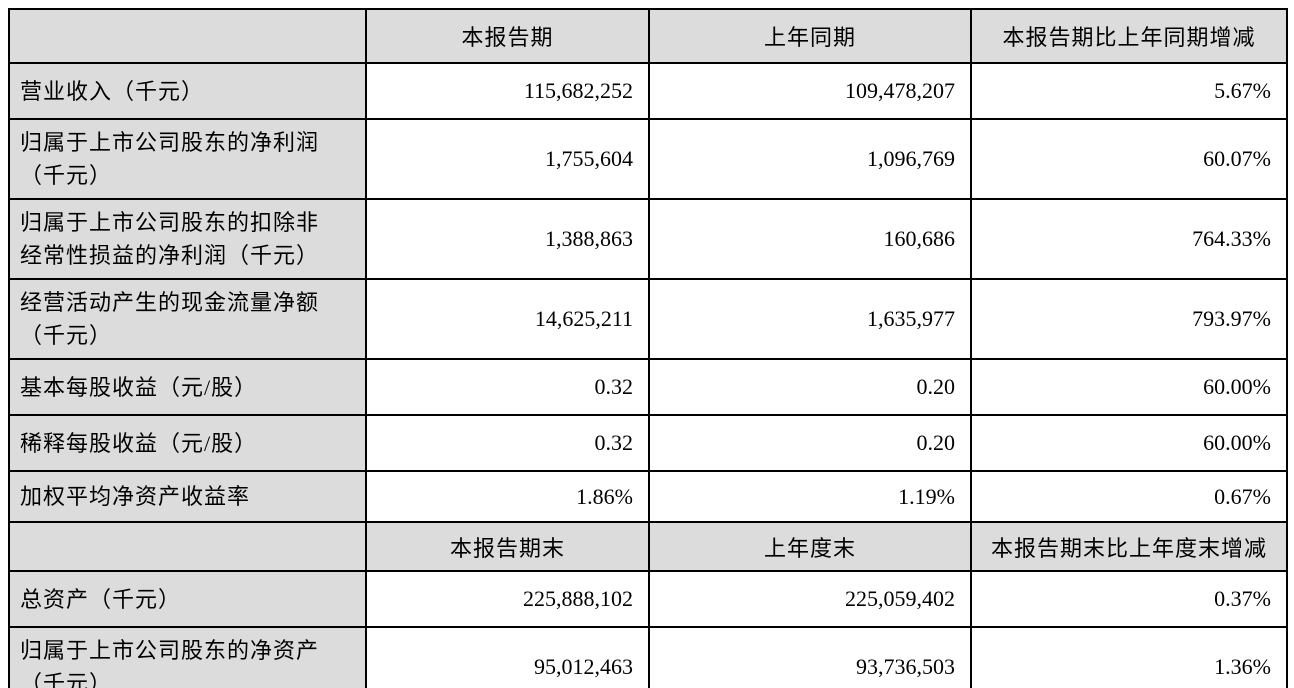 The image size is (1294, 688). What do you see at coordinates (1129, 319) in the screenshot?
I see `cash-flow-change: 793.97%` at bounding box center [1129, 319].